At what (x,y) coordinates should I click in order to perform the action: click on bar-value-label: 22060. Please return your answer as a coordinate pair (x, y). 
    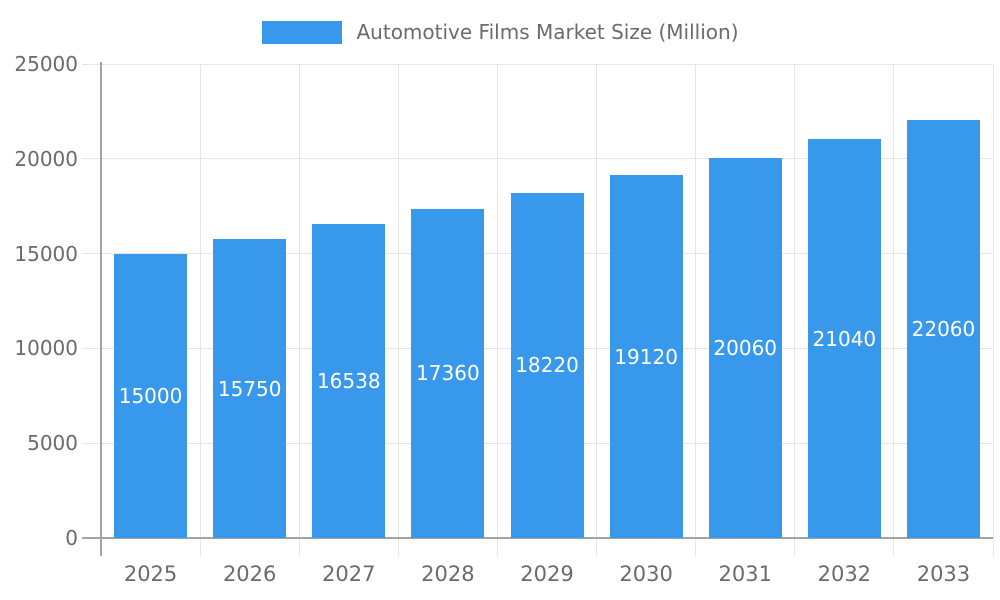
    Looking at the image, I should click on (943, 328).